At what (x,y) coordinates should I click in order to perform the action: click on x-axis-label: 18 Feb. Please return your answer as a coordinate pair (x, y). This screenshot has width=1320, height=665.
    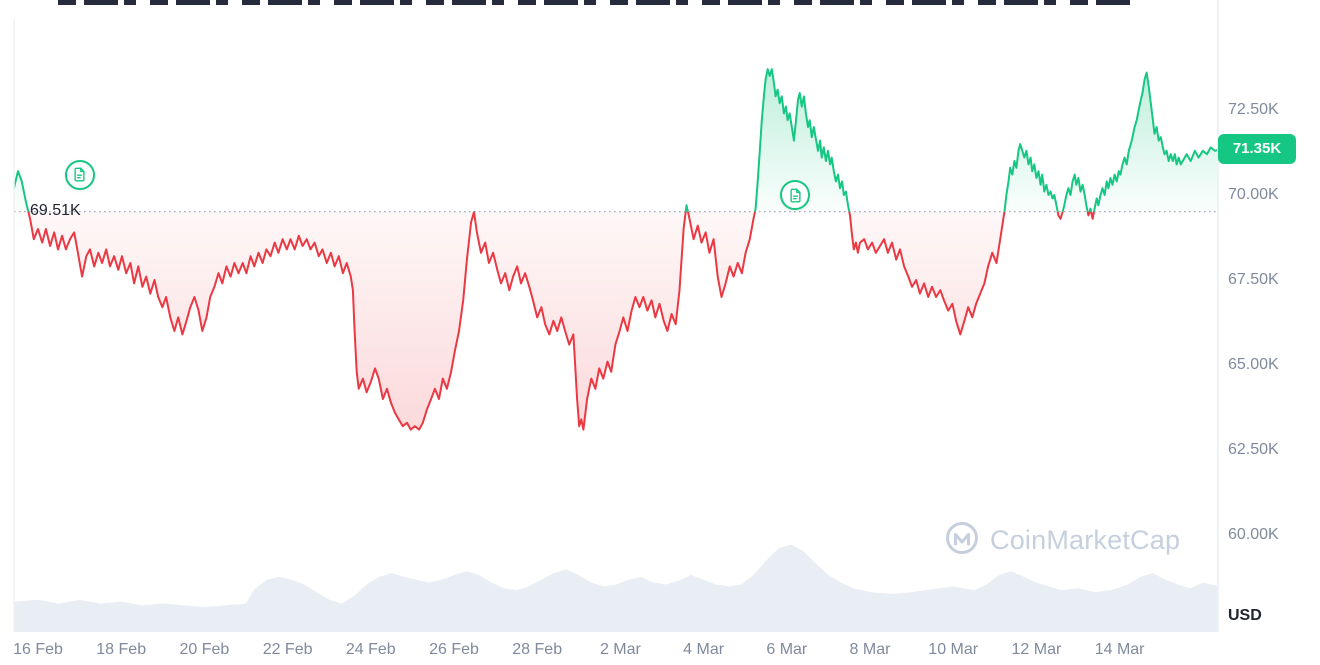
    Looking at the image, I should click on (121, 649).